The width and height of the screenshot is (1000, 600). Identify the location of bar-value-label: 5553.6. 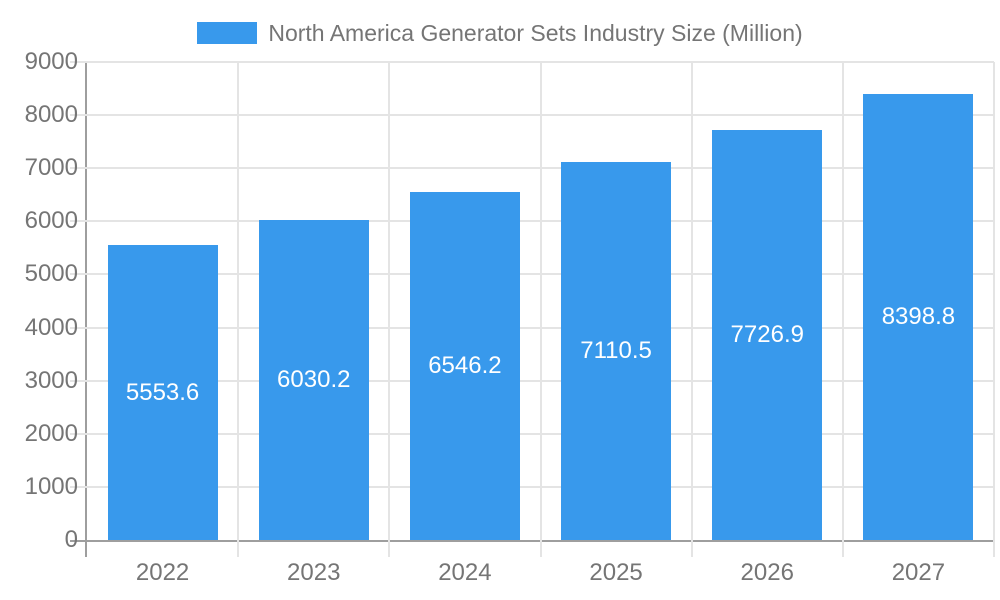
(162, 392).